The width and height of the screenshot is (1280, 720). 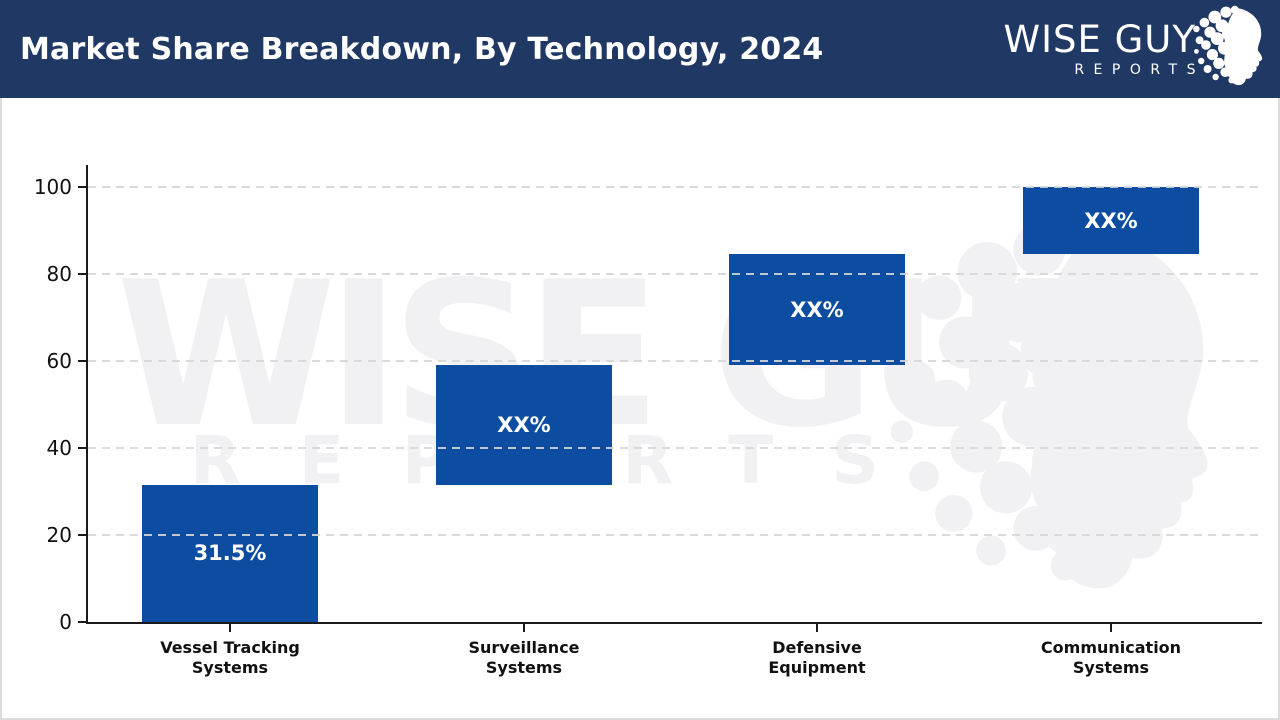 What do you see at coordinates (1047, 404) in the screenshot?
I see `watermark-head-icon` at bounding box center [1047, 404].